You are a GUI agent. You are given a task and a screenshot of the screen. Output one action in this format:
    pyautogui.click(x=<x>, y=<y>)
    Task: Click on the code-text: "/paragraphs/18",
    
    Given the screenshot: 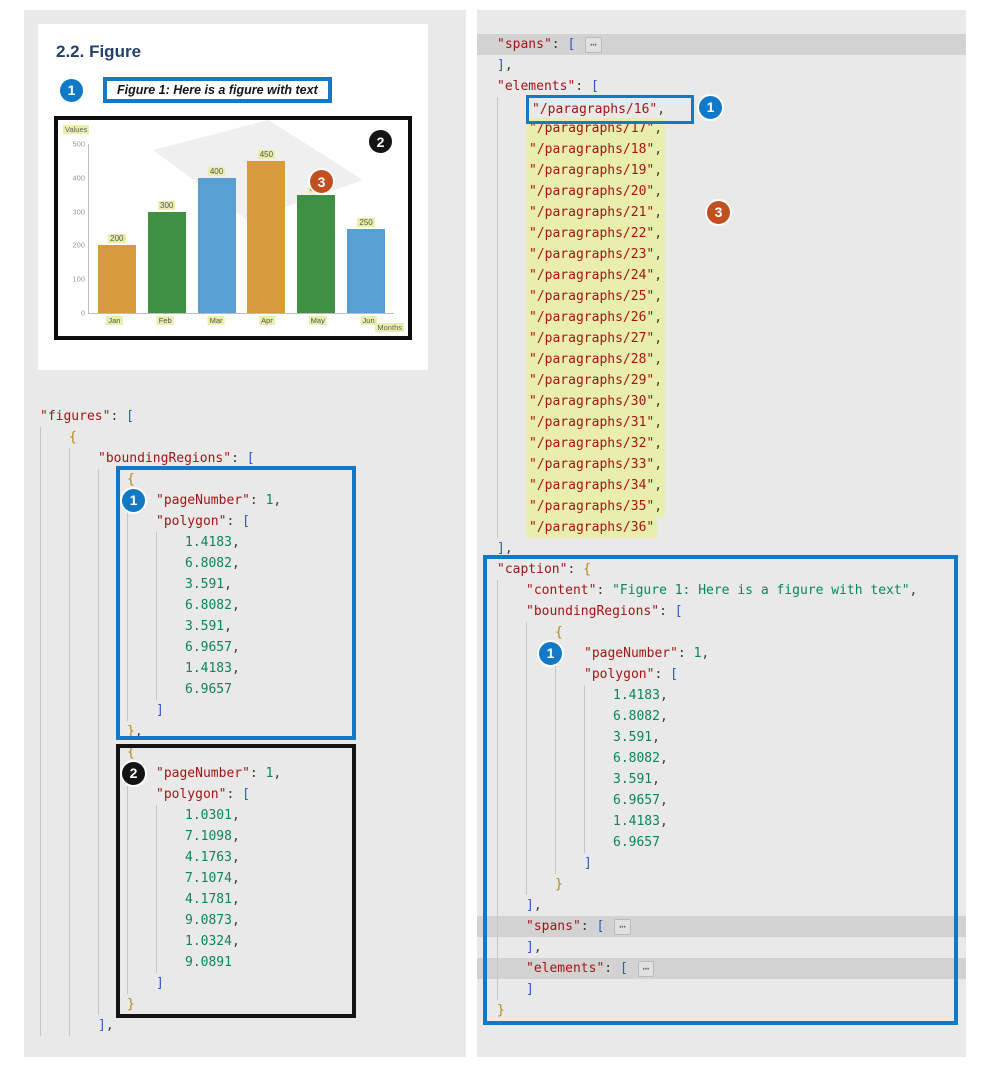 What is the action you would take?
    pyautogui.click(x=596, y=149)
    